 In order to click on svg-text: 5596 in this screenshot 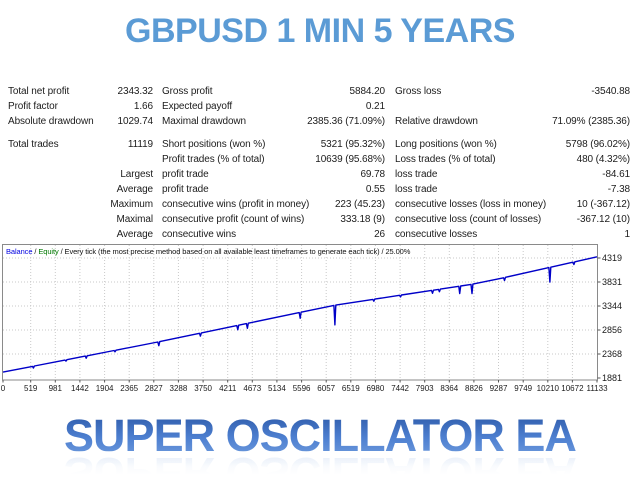, I will do `click(302, 388)`.